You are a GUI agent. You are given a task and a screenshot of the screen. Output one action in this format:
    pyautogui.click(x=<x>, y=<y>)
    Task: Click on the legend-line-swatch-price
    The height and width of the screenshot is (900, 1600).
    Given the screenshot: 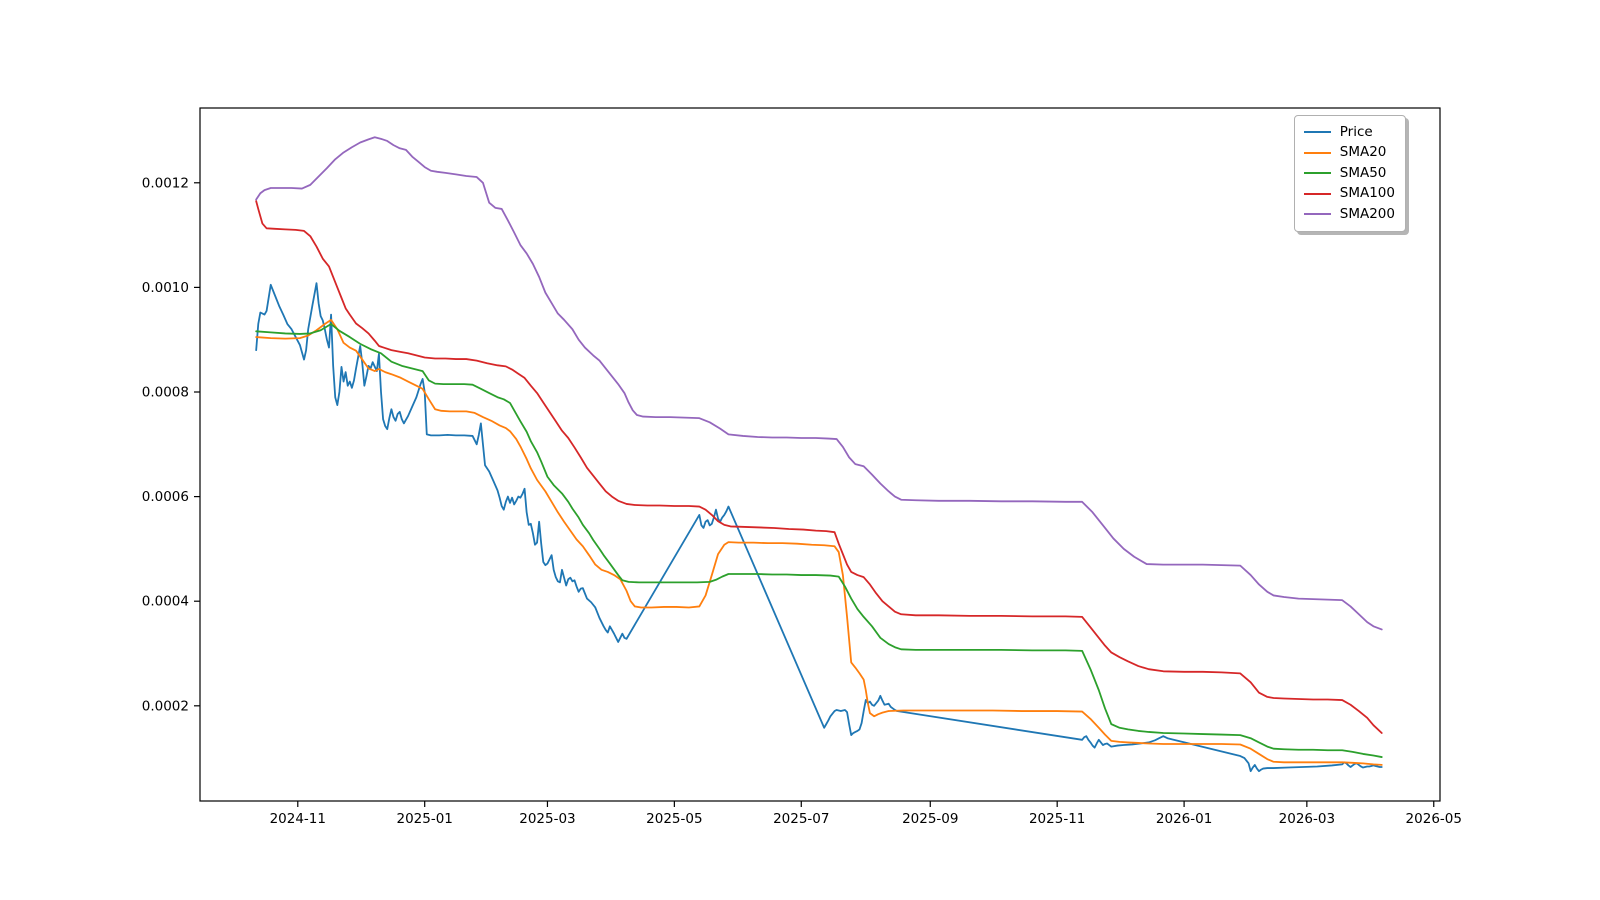 What is the action you would take?
    pyautogui.click(x=1317, y=132)
    